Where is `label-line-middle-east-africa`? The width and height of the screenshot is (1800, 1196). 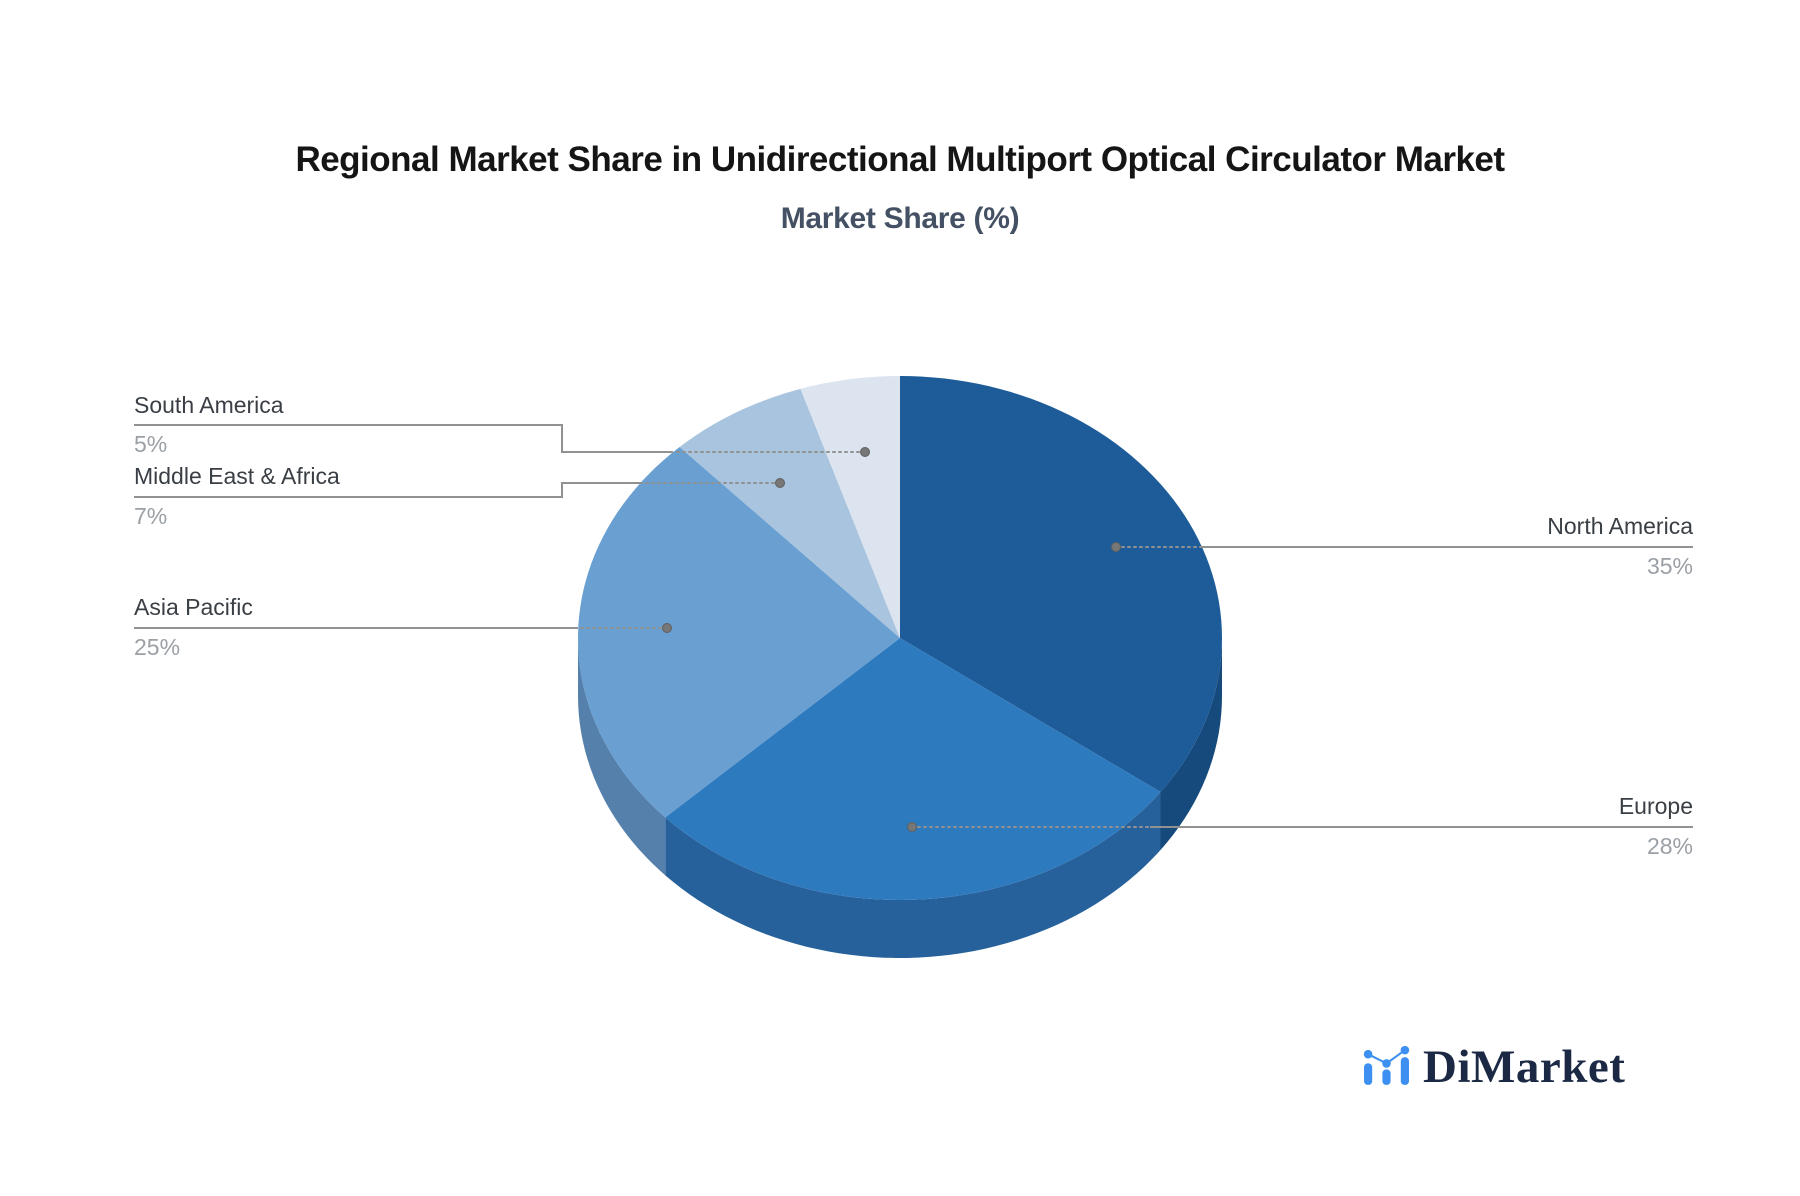
label-line-middle-east-africa is located at coordinates (387, 490).